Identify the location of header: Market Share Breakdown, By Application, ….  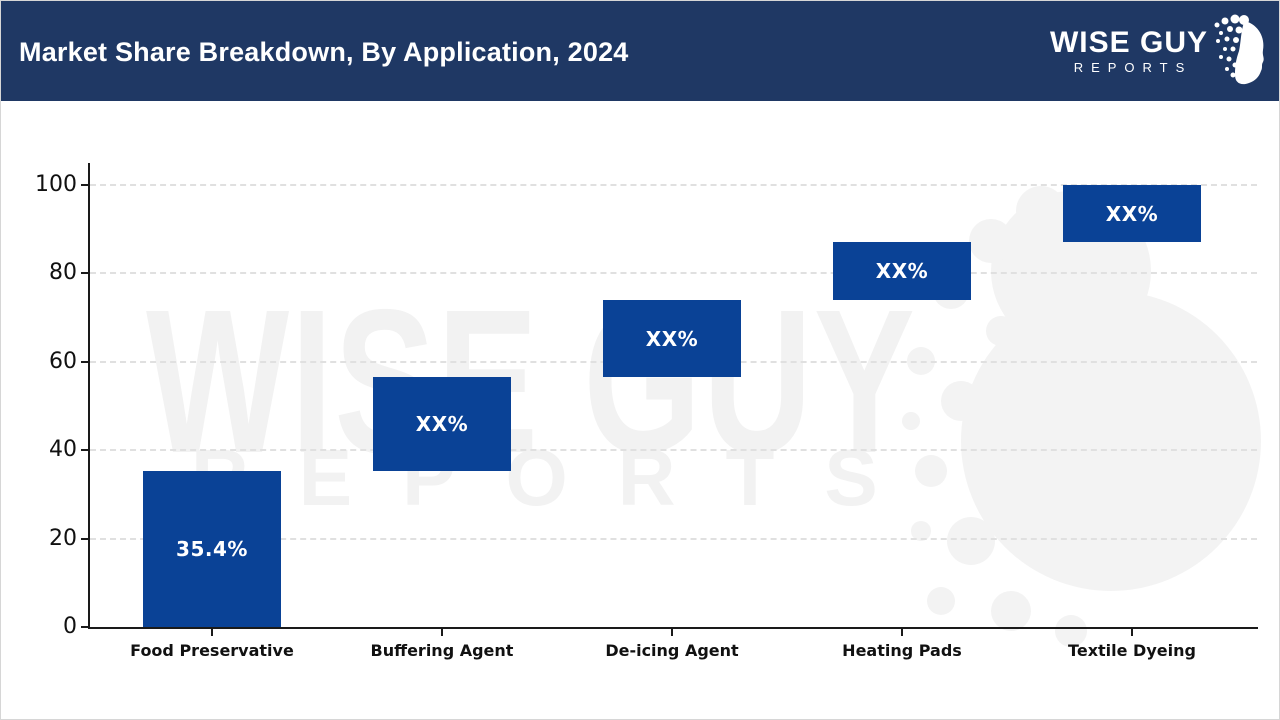
(640, 51).